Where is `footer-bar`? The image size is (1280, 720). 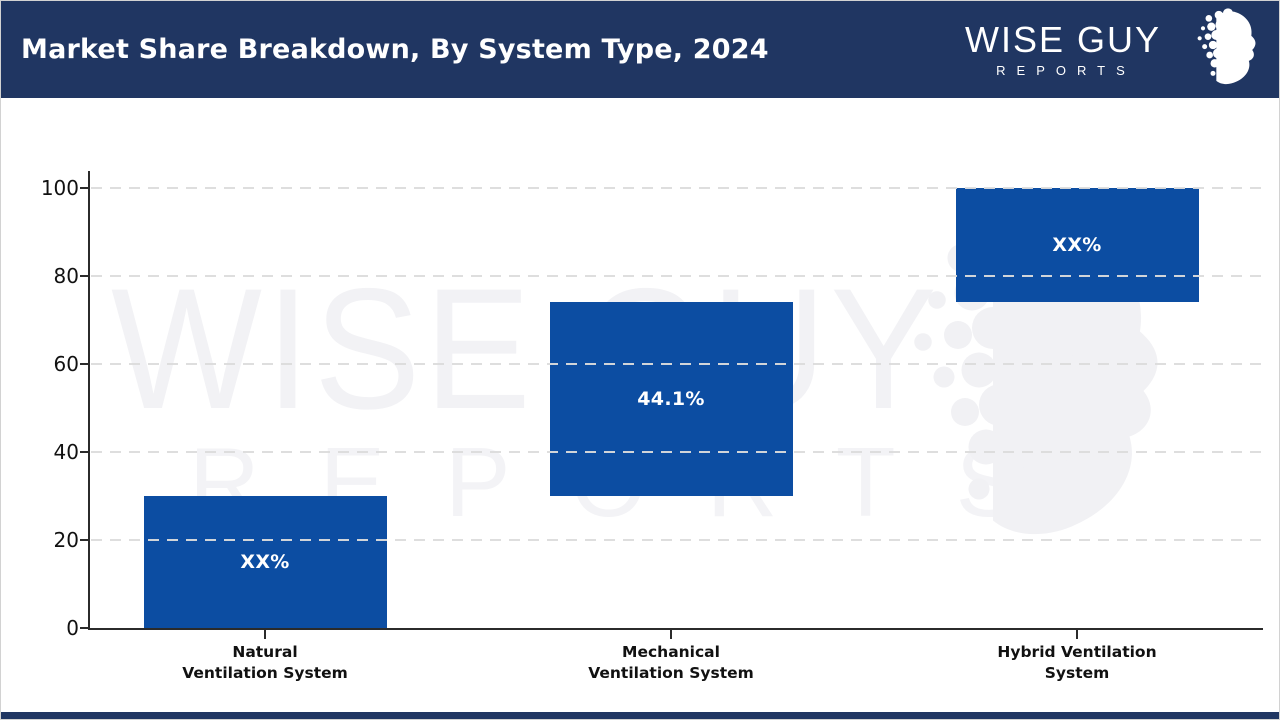 footer-bar is located at coordinates (640, 715).